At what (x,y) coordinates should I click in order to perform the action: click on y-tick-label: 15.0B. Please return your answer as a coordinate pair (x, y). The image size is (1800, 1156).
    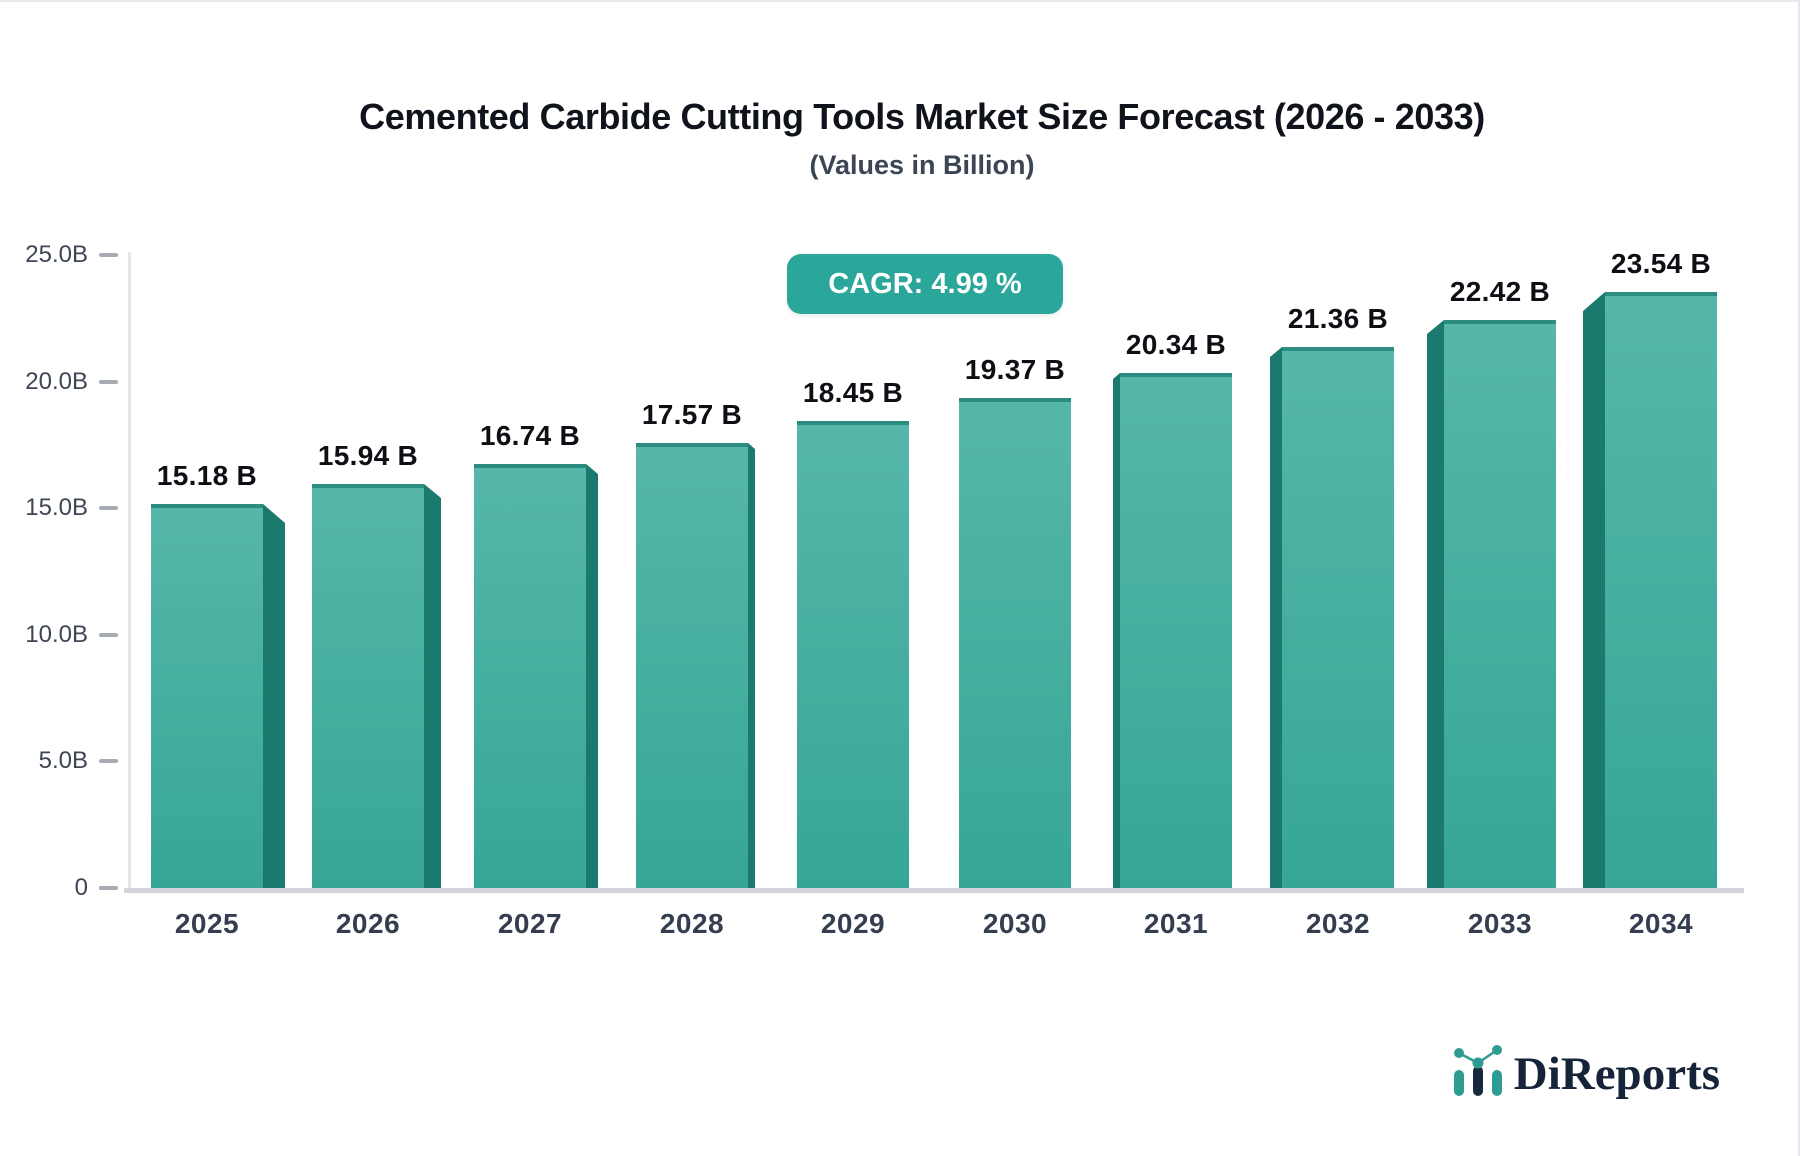
    Looking at the image, I should click on (56, 508).